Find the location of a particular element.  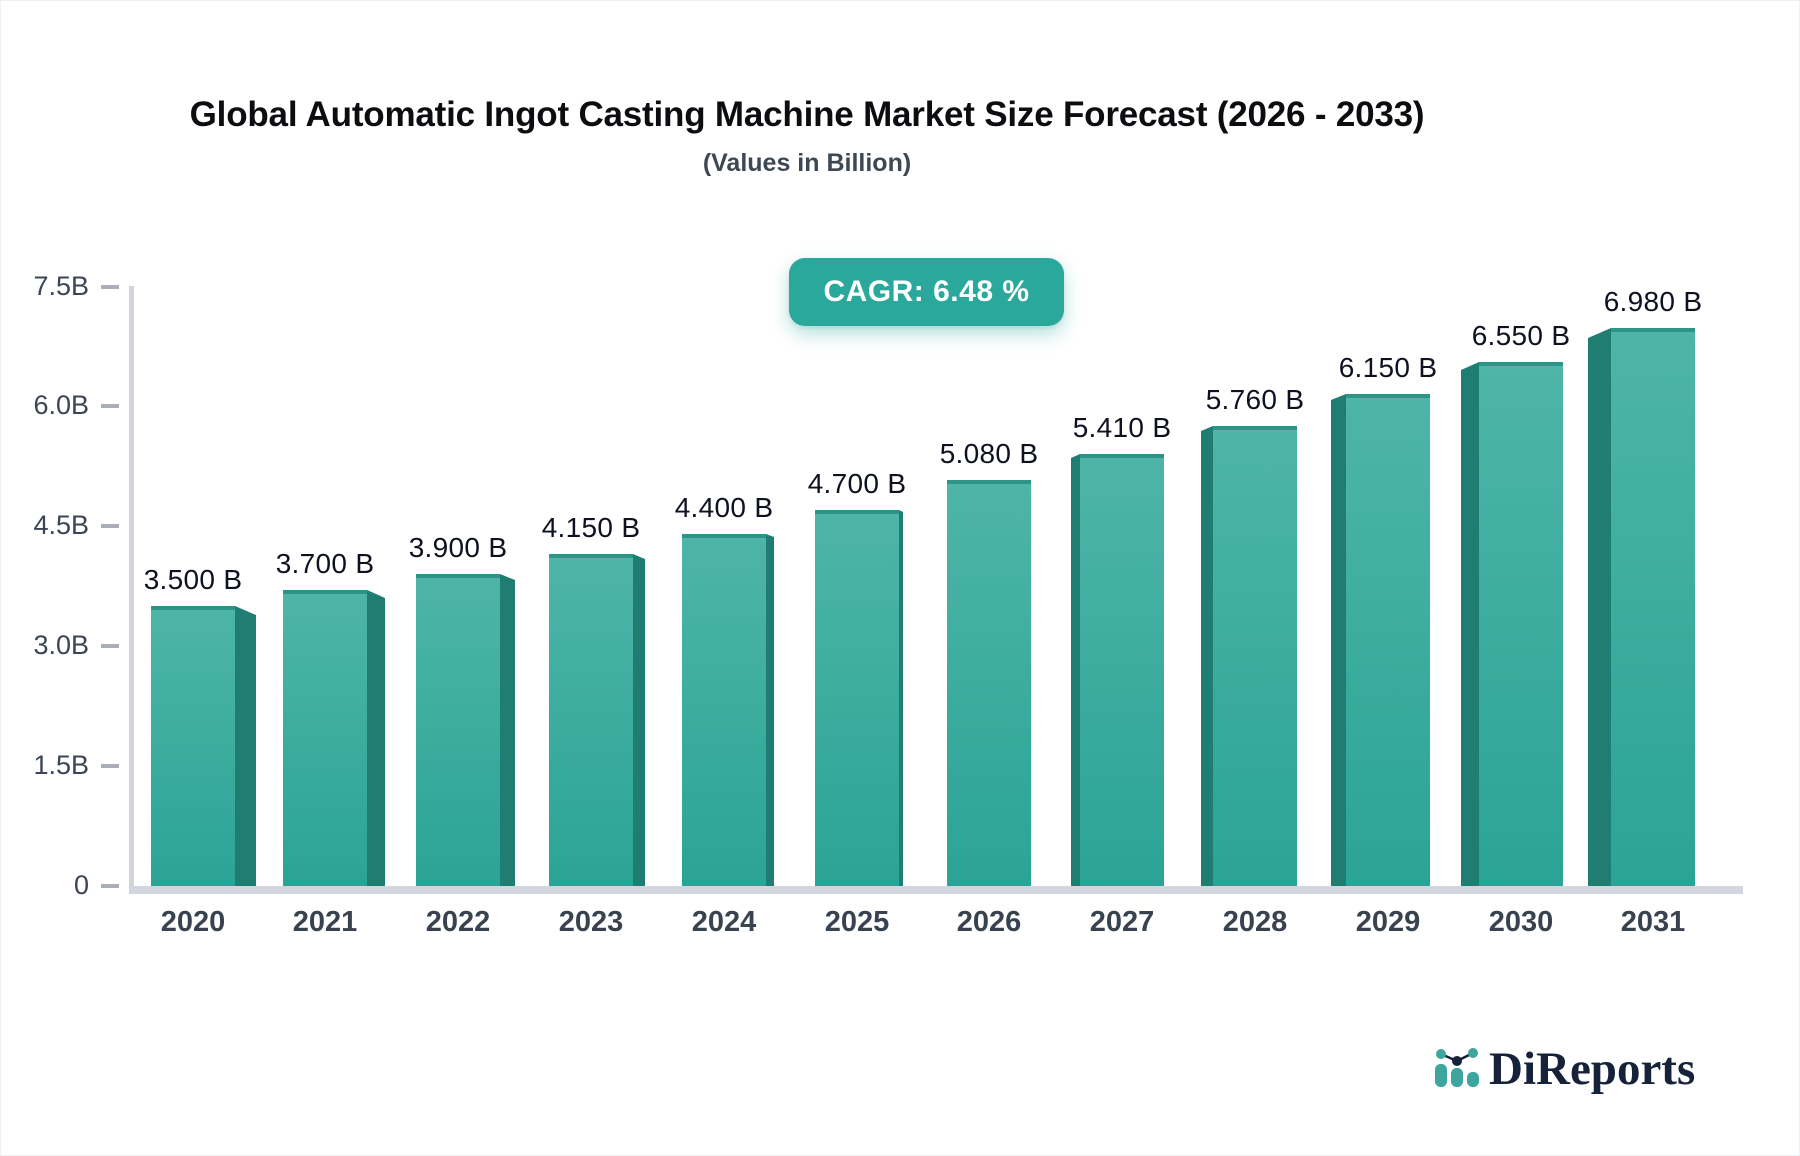

bar-value-label: 4.150 B is located at coordinates (591, 527).